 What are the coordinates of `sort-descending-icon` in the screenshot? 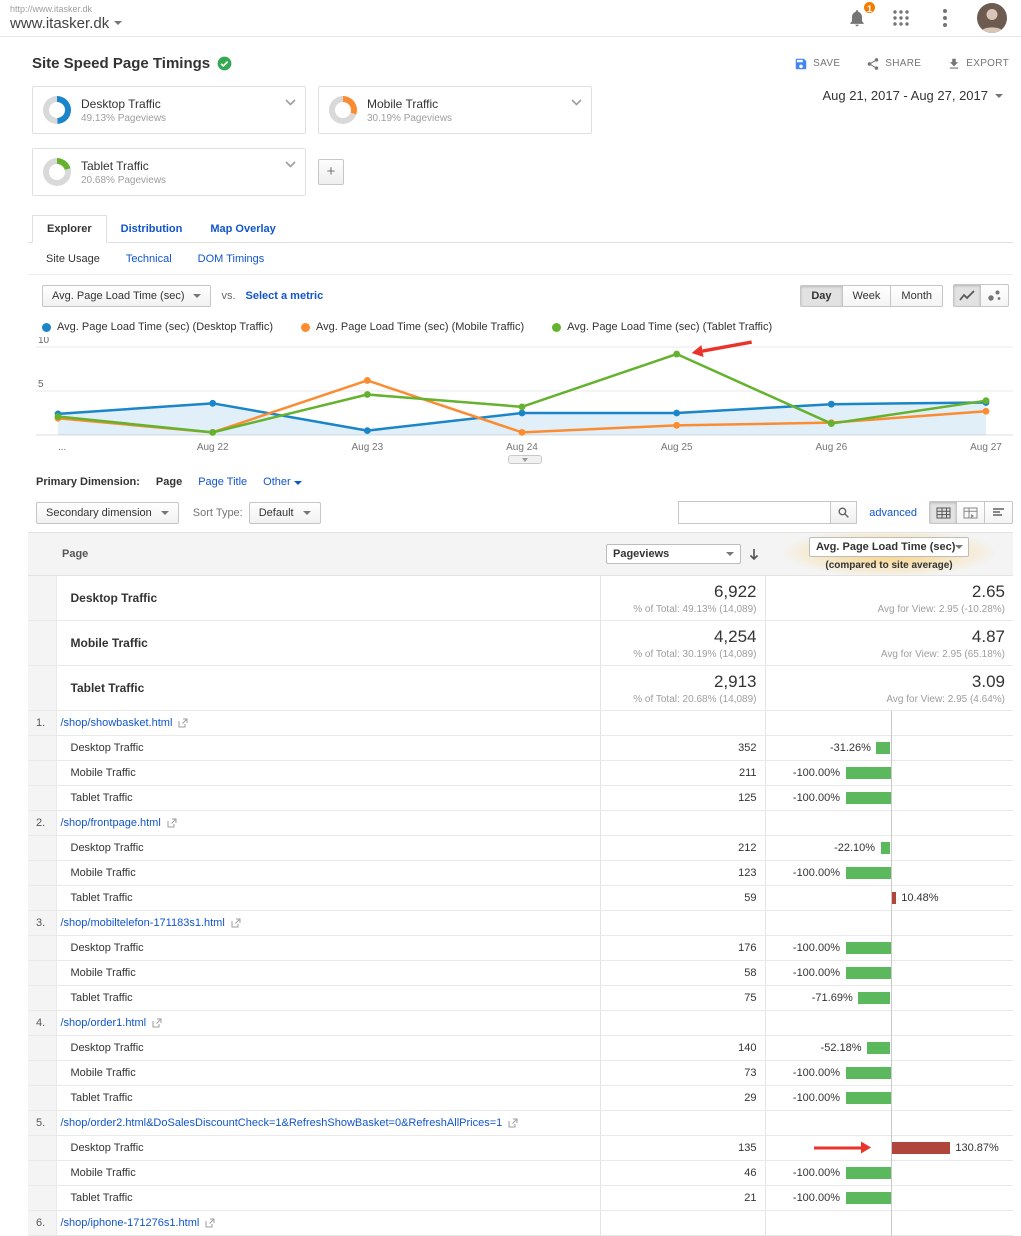 It's located at (754, 554).